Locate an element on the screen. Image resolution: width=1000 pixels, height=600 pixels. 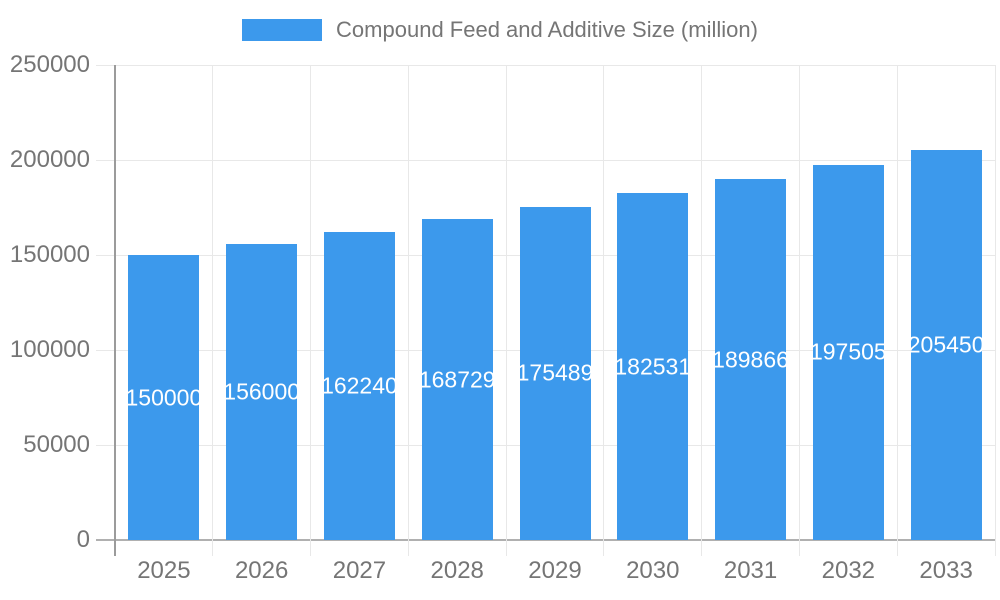
x-tick-label: 2031 is located at coordinates (750, 570).